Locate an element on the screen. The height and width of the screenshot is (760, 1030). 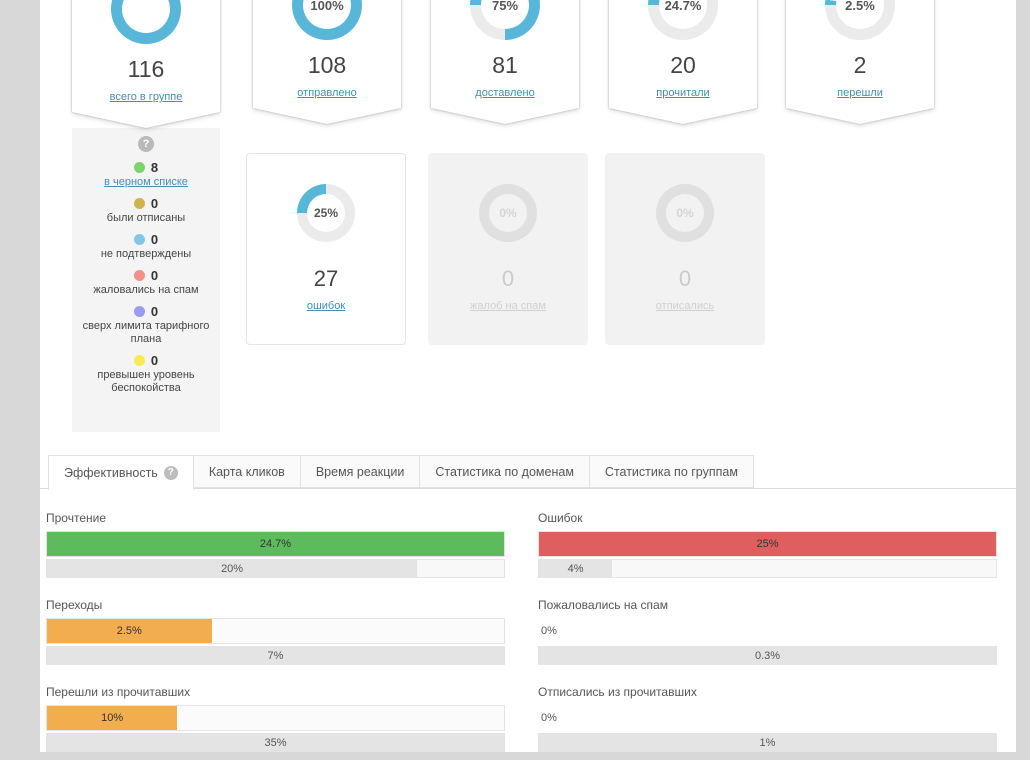
value-bar: 25% is located at coordinates (767, 544).